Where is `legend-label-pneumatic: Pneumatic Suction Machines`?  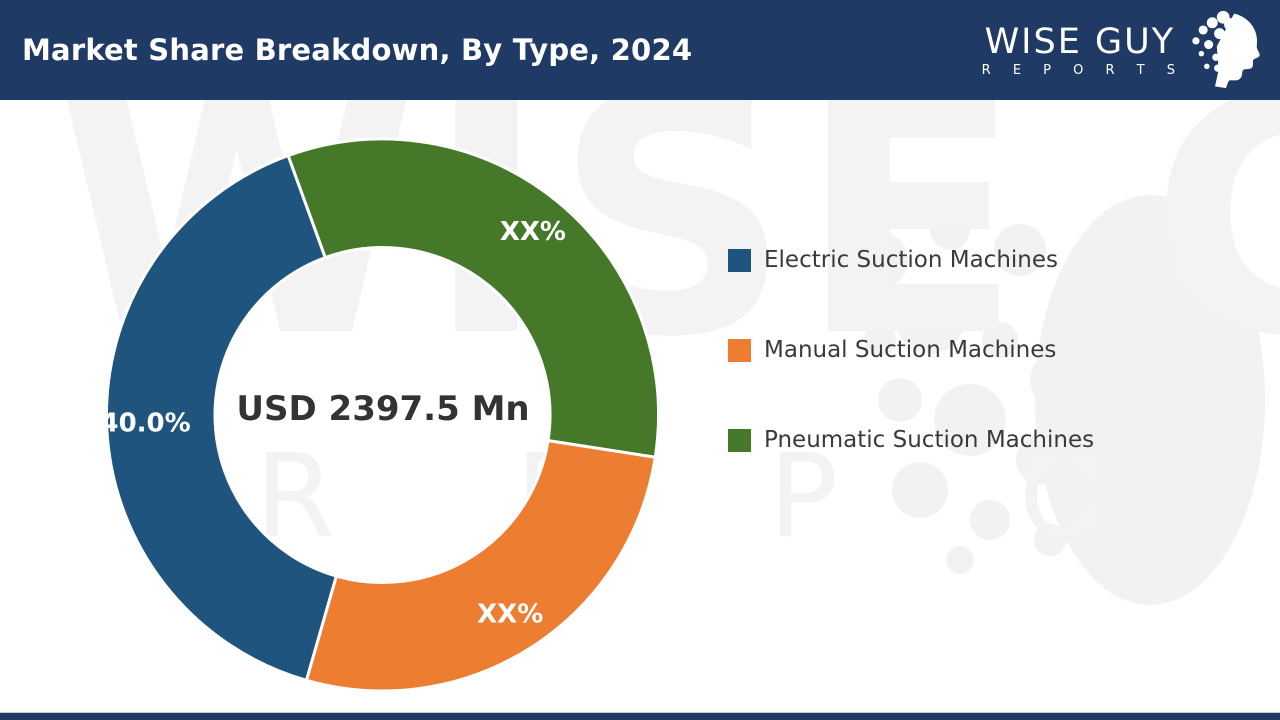 legend-label-pneumatic: Pneumatic Suction Machines is located at coordinates (929, 440).